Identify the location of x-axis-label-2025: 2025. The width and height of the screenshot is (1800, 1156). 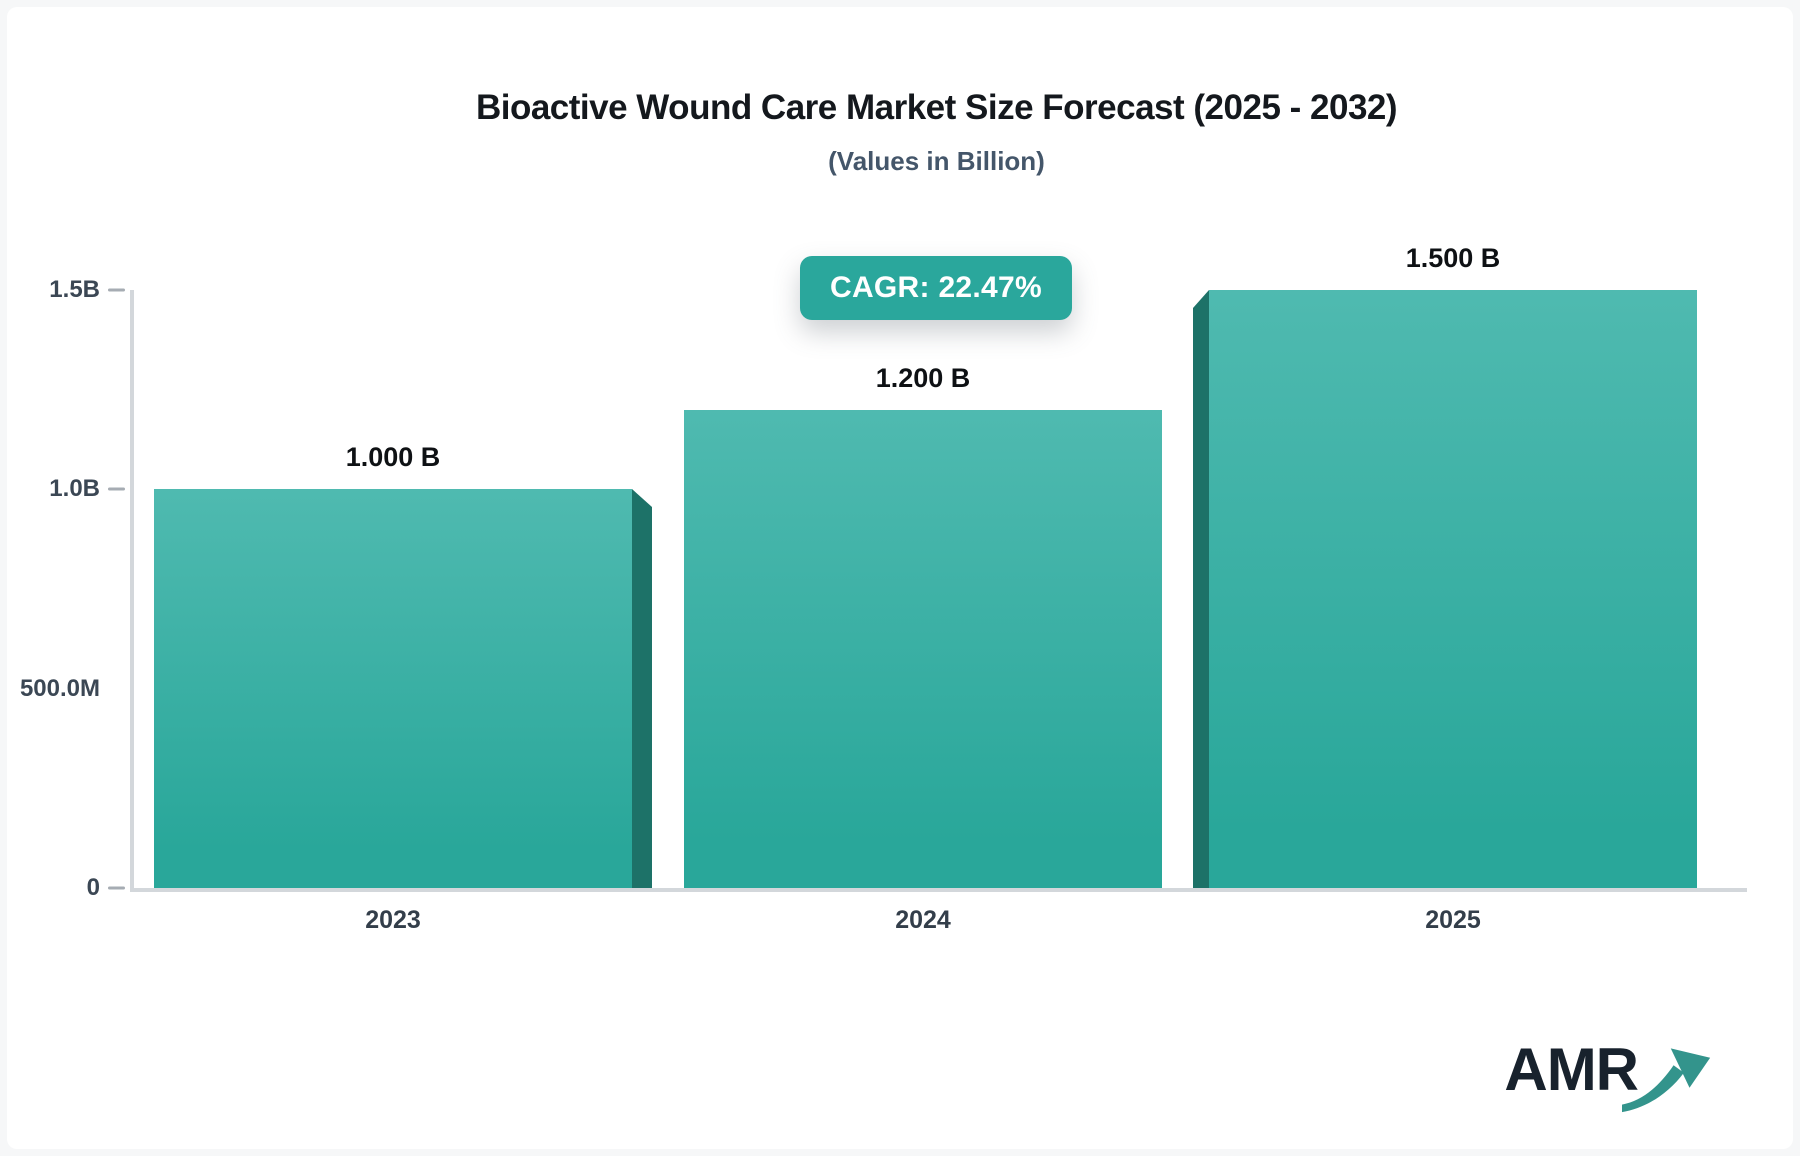
(1453, 920).